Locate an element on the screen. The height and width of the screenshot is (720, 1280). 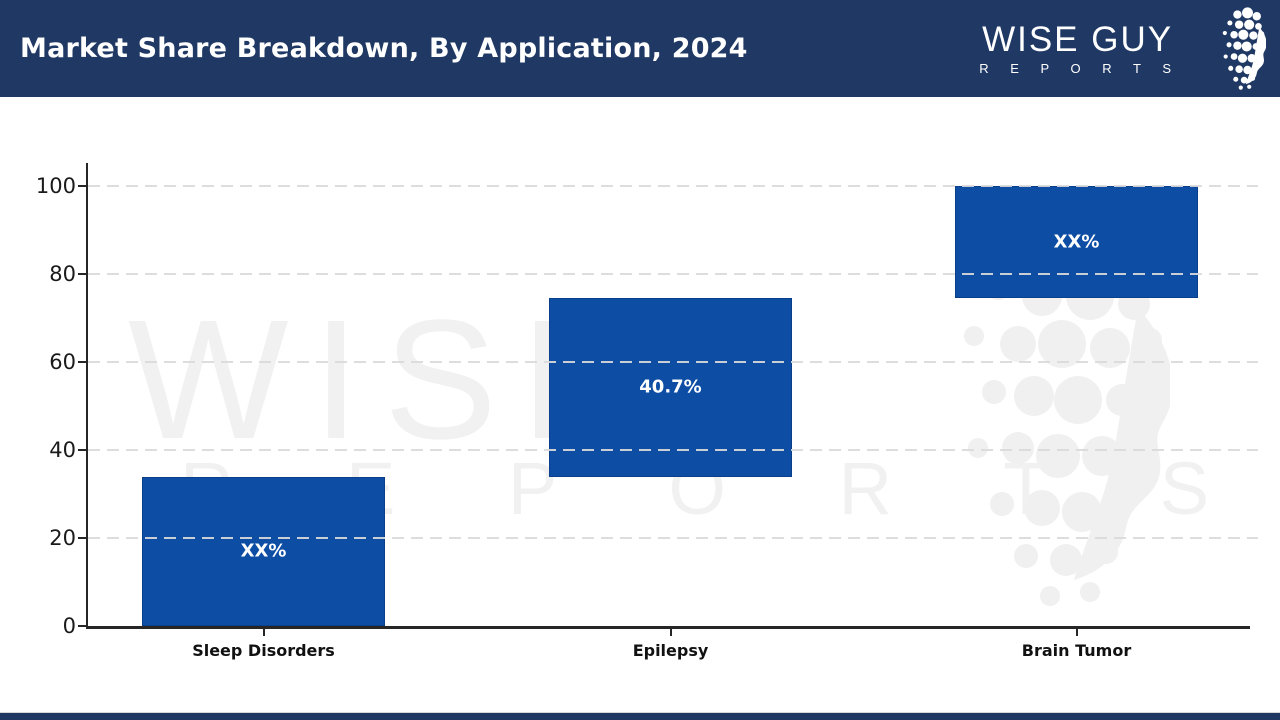
bar-sleep-disorders is located at coordinates (263, 551).